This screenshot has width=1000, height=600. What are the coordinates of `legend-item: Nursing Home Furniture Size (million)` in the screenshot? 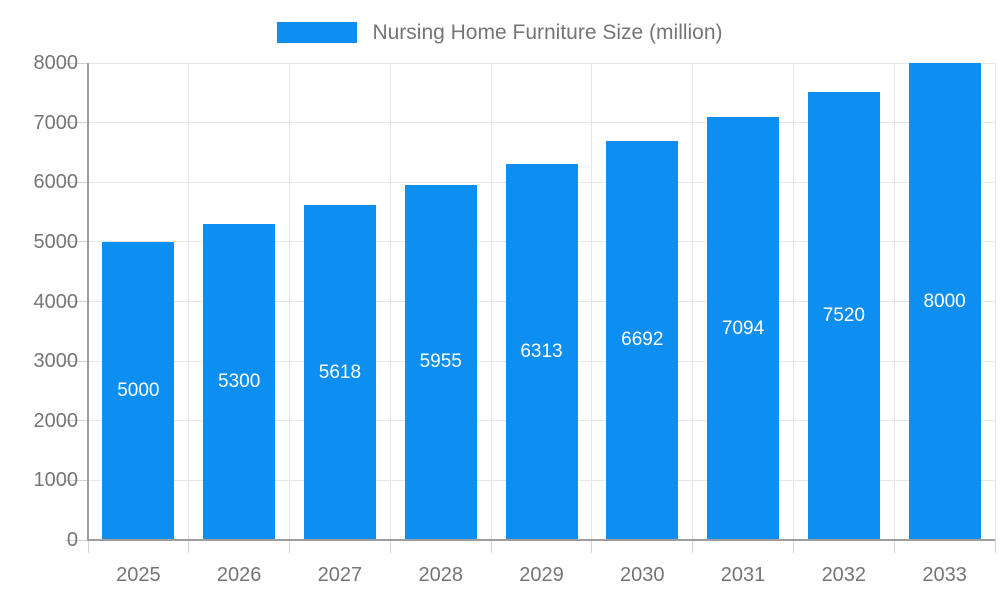 It's located at (500, 32).